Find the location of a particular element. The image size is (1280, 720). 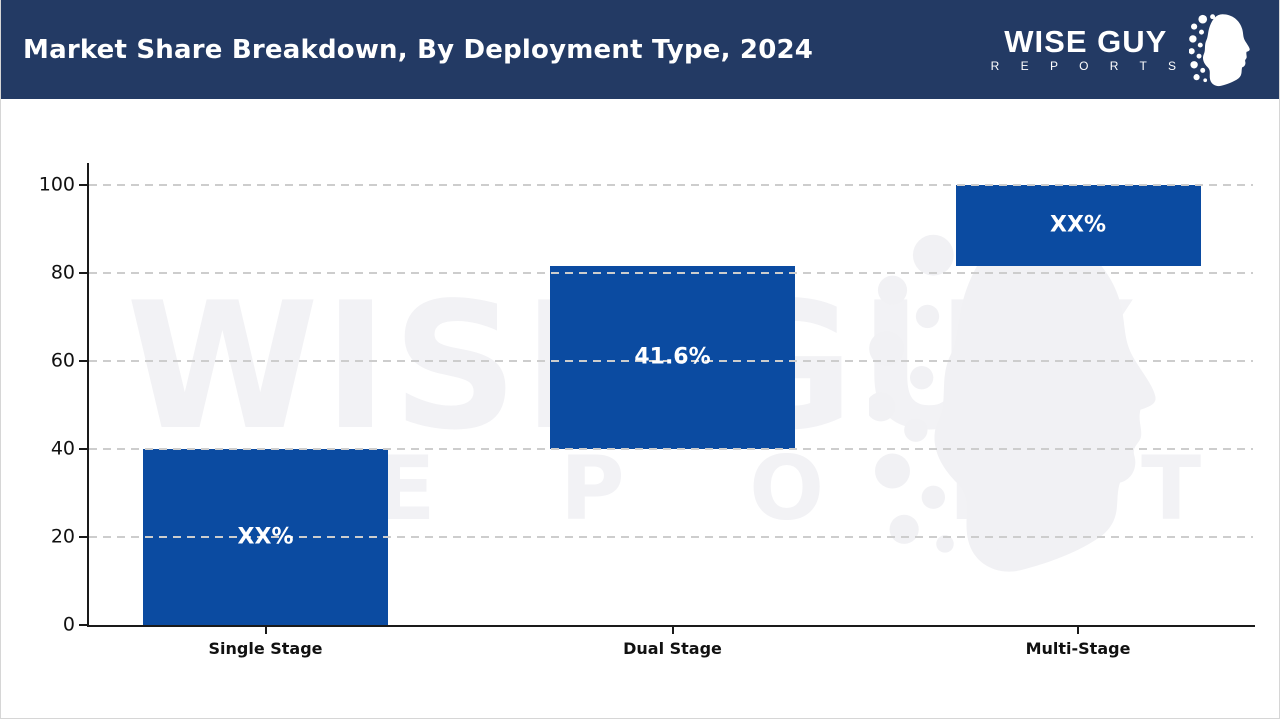

y-tick-label: 40 is located at coordinates (62, 448).